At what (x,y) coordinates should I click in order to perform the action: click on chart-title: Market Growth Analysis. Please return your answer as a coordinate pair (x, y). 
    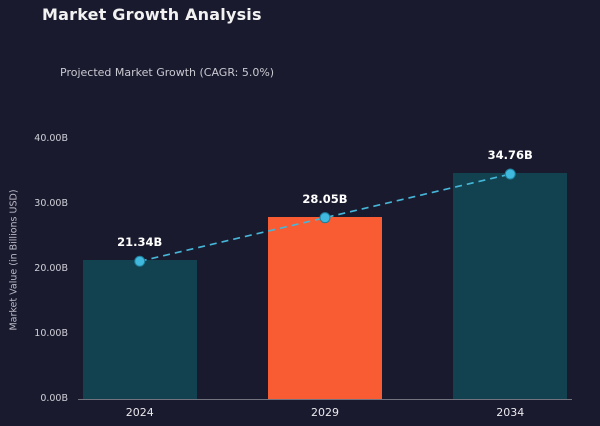
    Looking at the image, I should click on (152, 14).